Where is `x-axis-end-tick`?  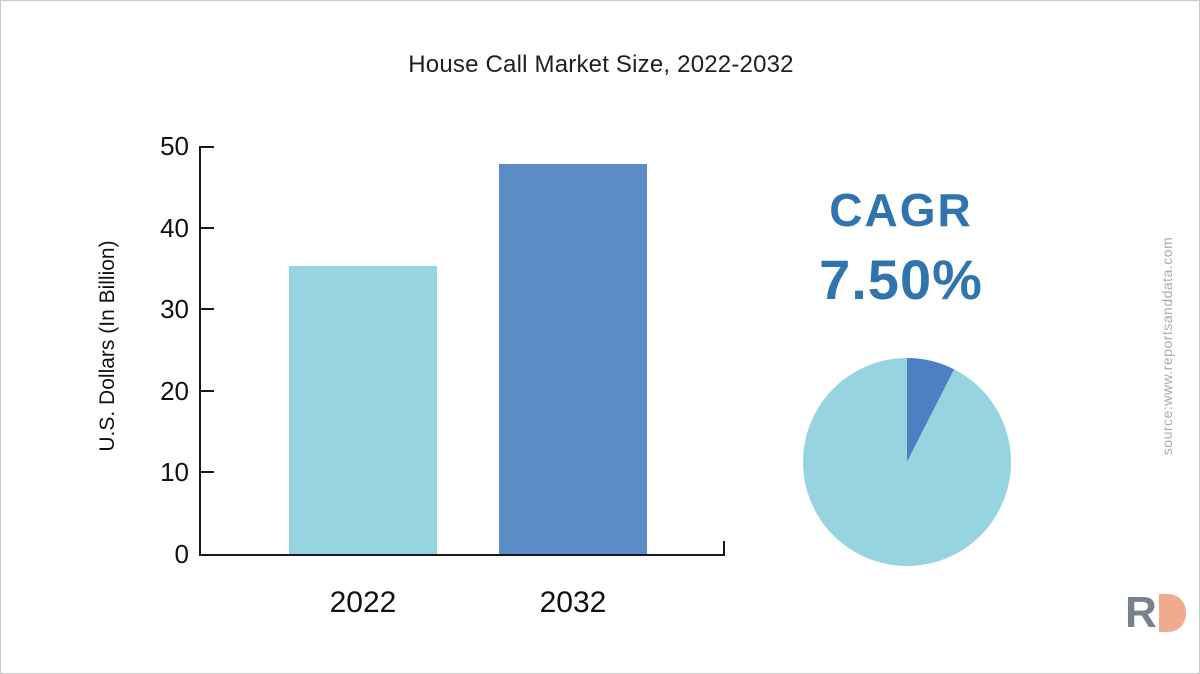
x-axis-end-tick is located at coordinates (724, 547).